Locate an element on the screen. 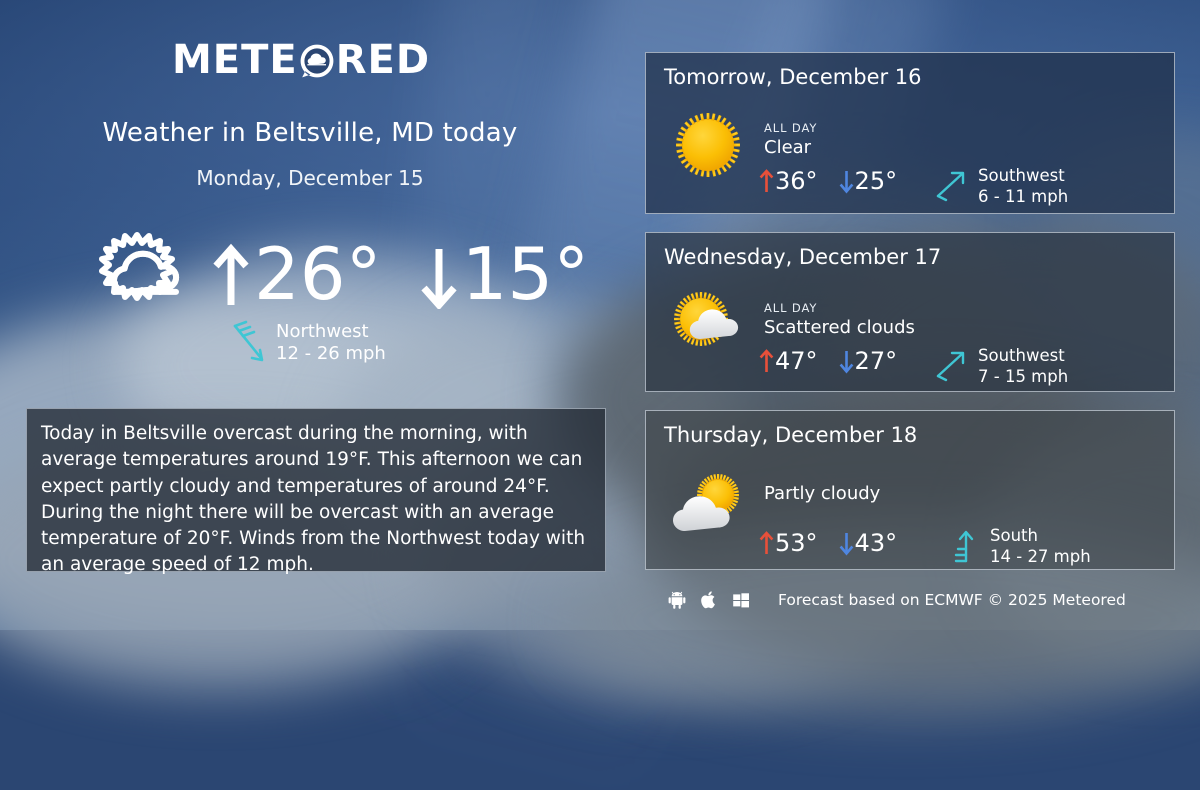 The width and height of the screenshot is (1200, 790). forecast-wind-direction: South is located at coordinates (1014, 535).